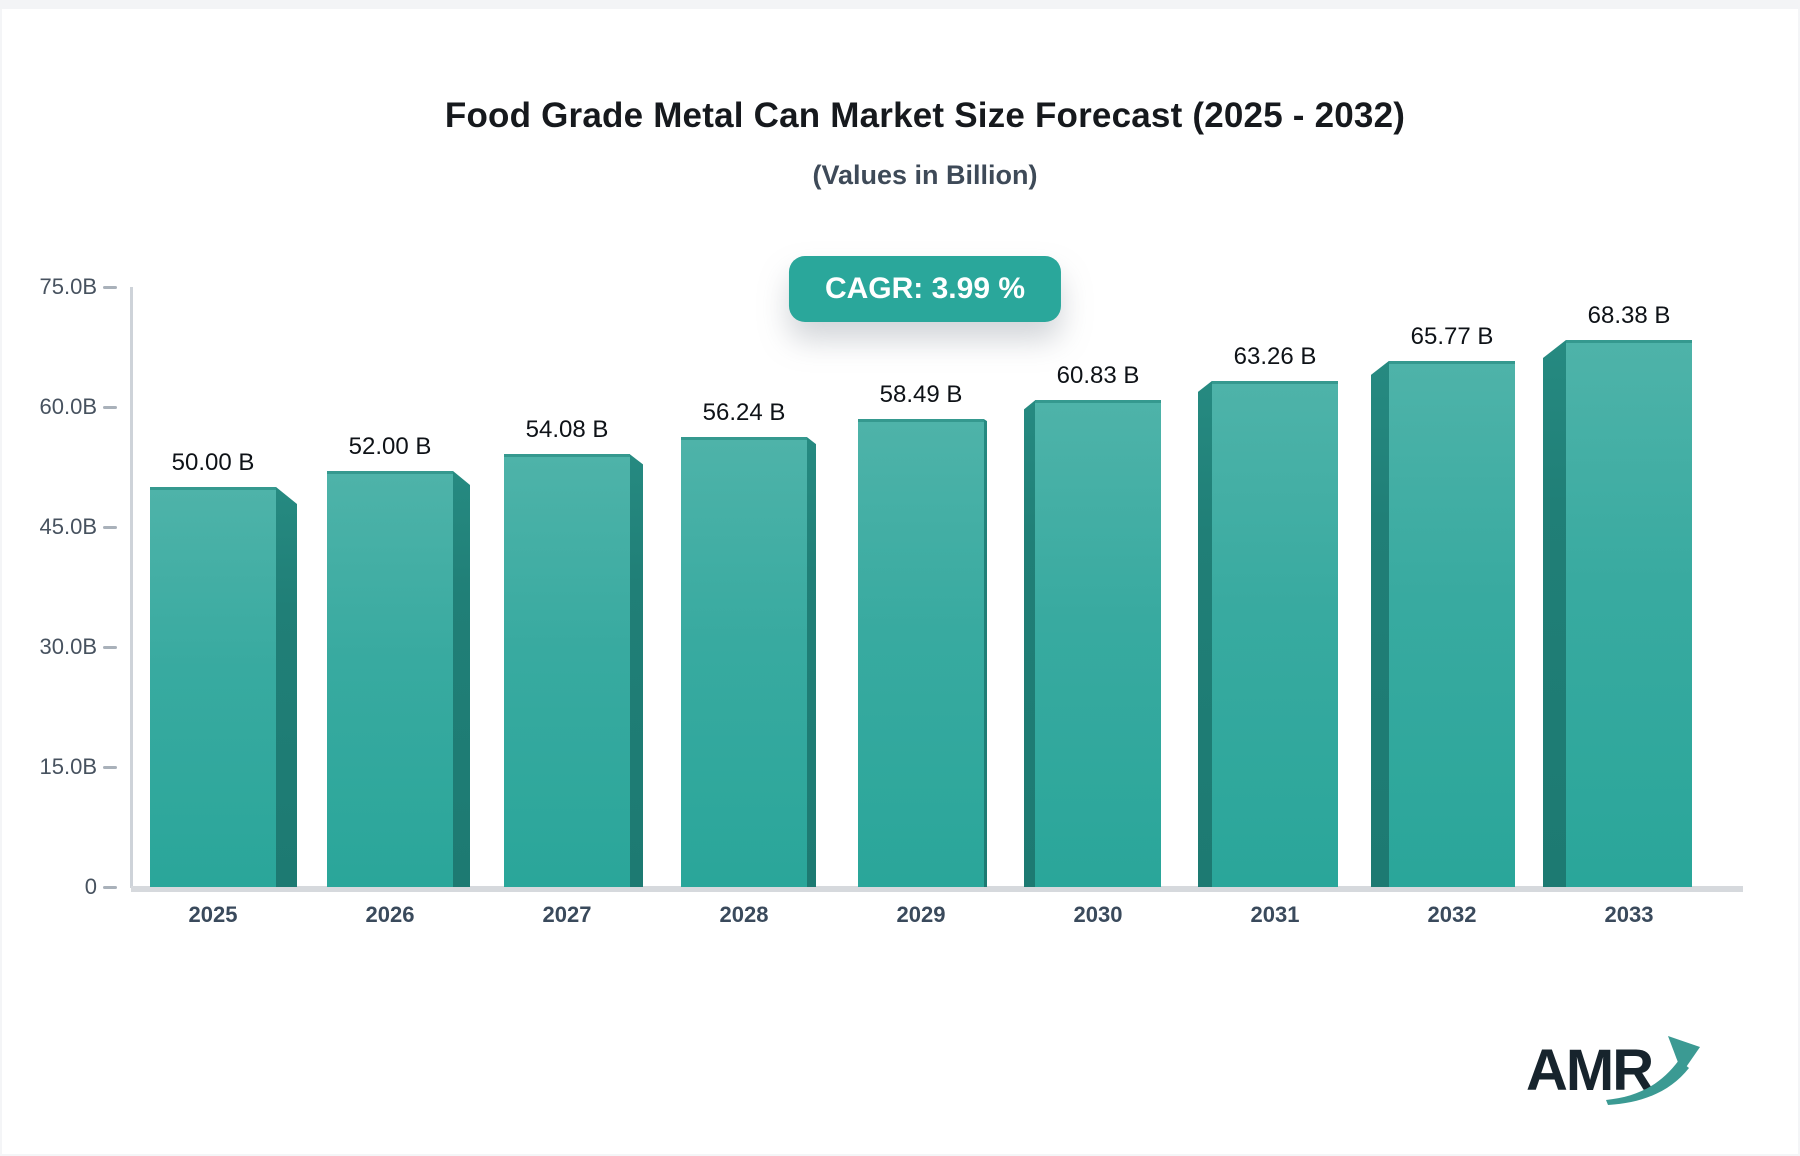 The width and height of the screenshot is (1800, 1156). What do you see at coordinates (68, 286) in the screenshot?
I see `y-tick-label: 75.0B` at bounding box center [68, 286].